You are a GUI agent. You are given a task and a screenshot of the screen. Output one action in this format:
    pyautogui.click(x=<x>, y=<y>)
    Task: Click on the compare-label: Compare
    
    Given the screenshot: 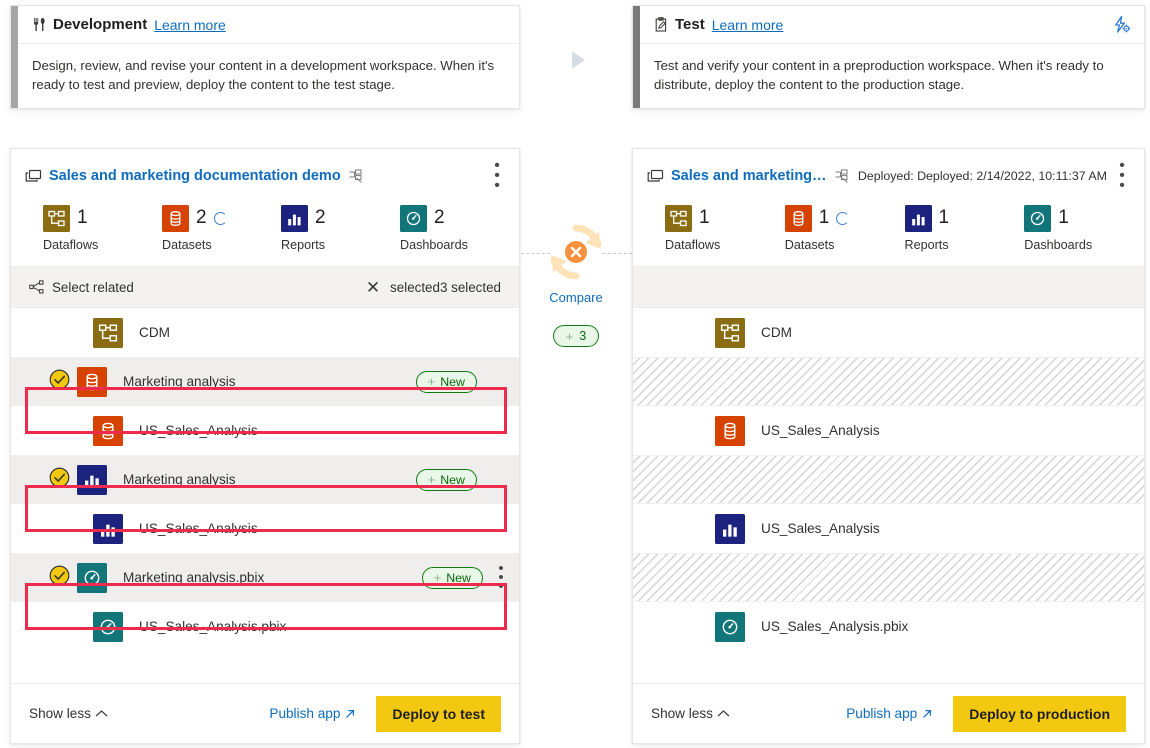 What is the action you would take?
    pyautogui.click(x=576, y=297)
    